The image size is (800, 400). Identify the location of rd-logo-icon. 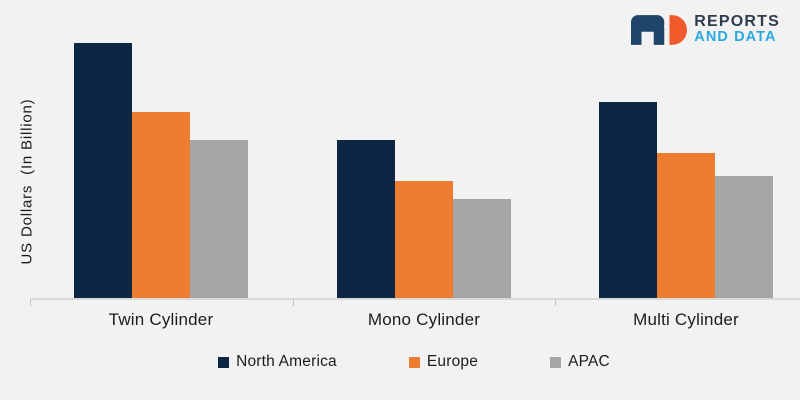
(659, 29).